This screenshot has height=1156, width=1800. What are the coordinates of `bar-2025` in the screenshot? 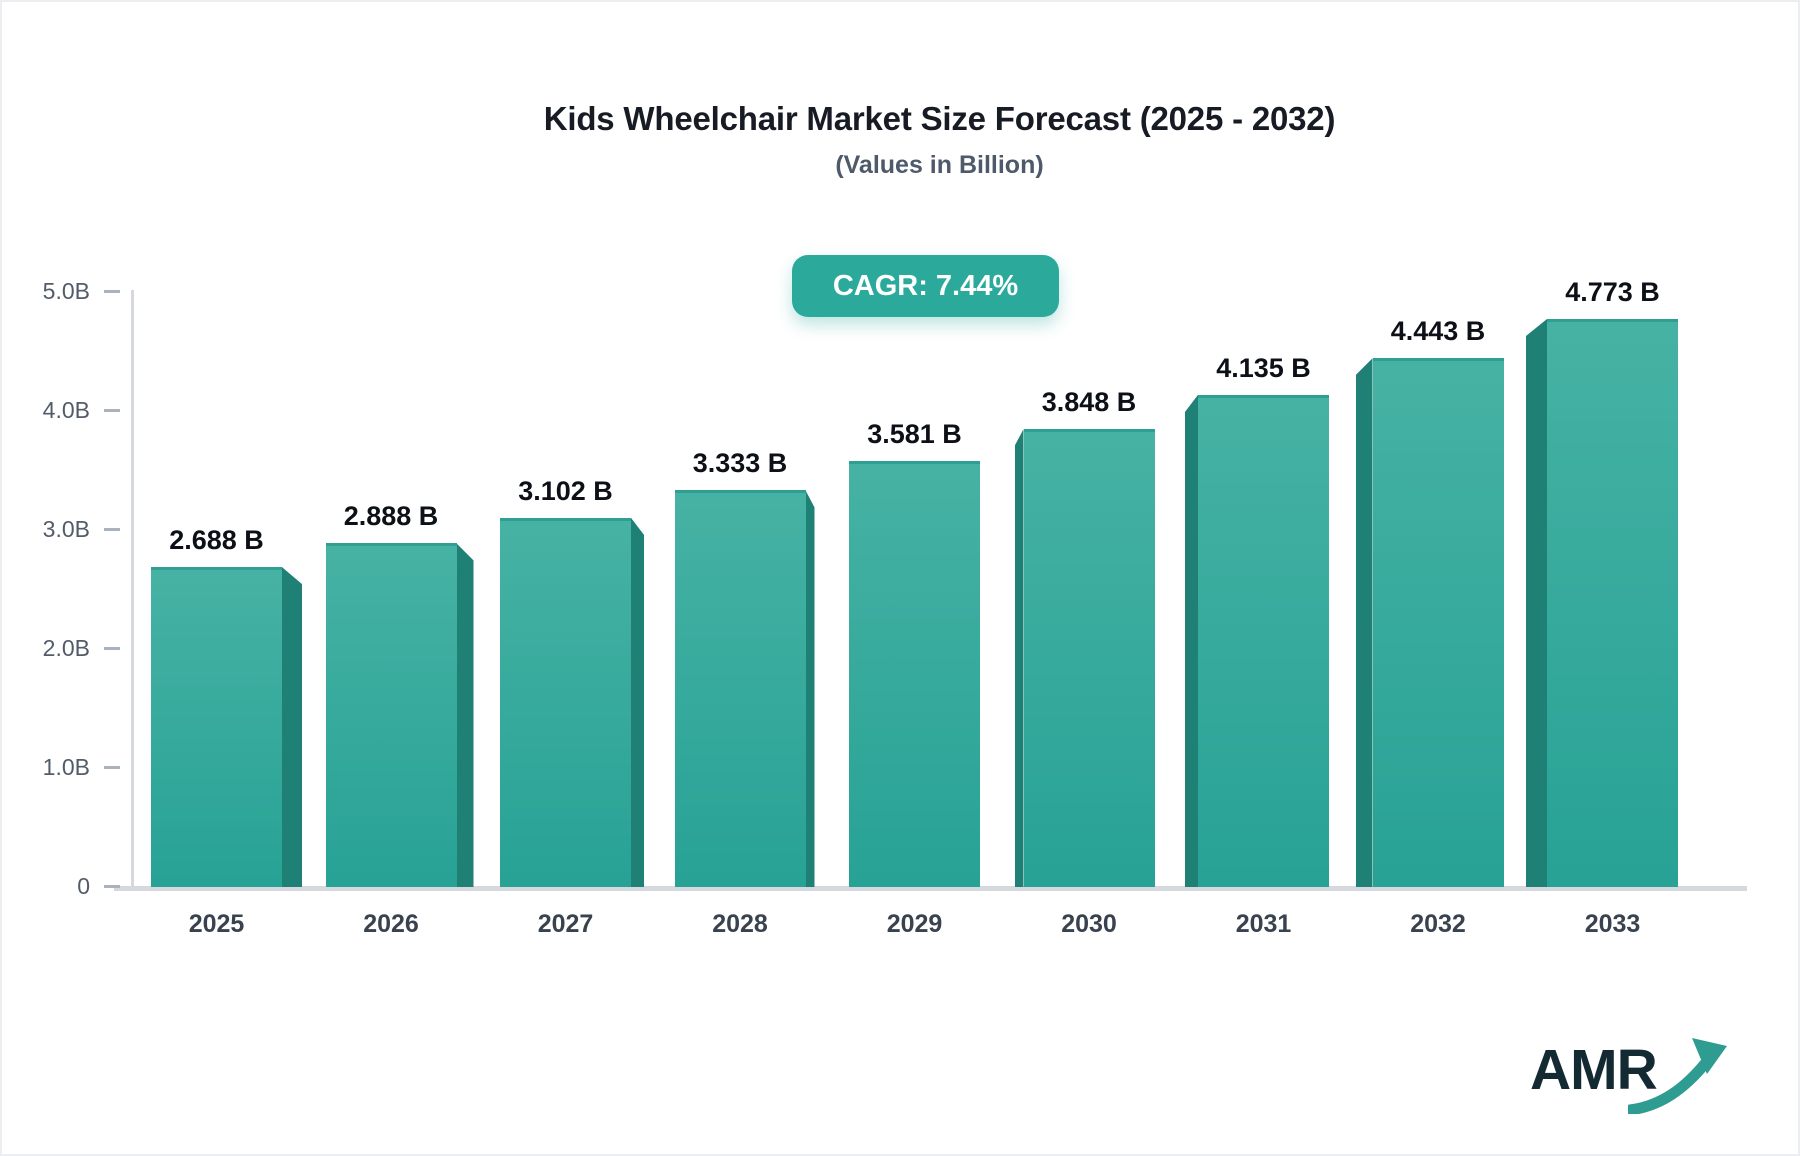 It's located at (216, 727).